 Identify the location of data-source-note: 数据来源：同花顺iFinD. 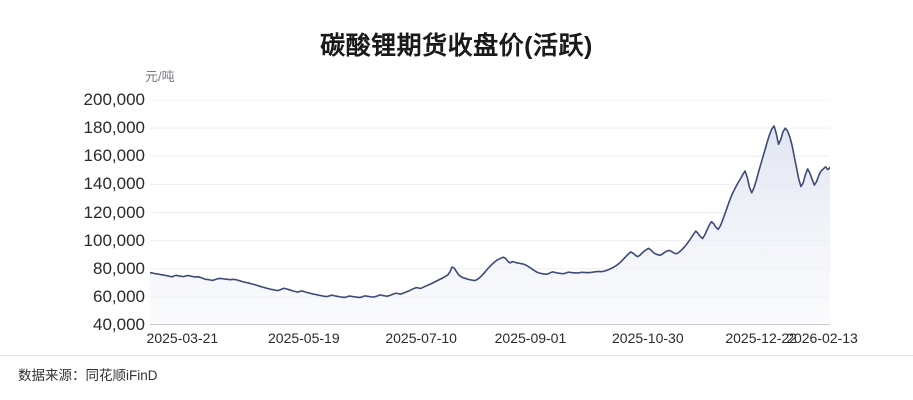
(88, 375).